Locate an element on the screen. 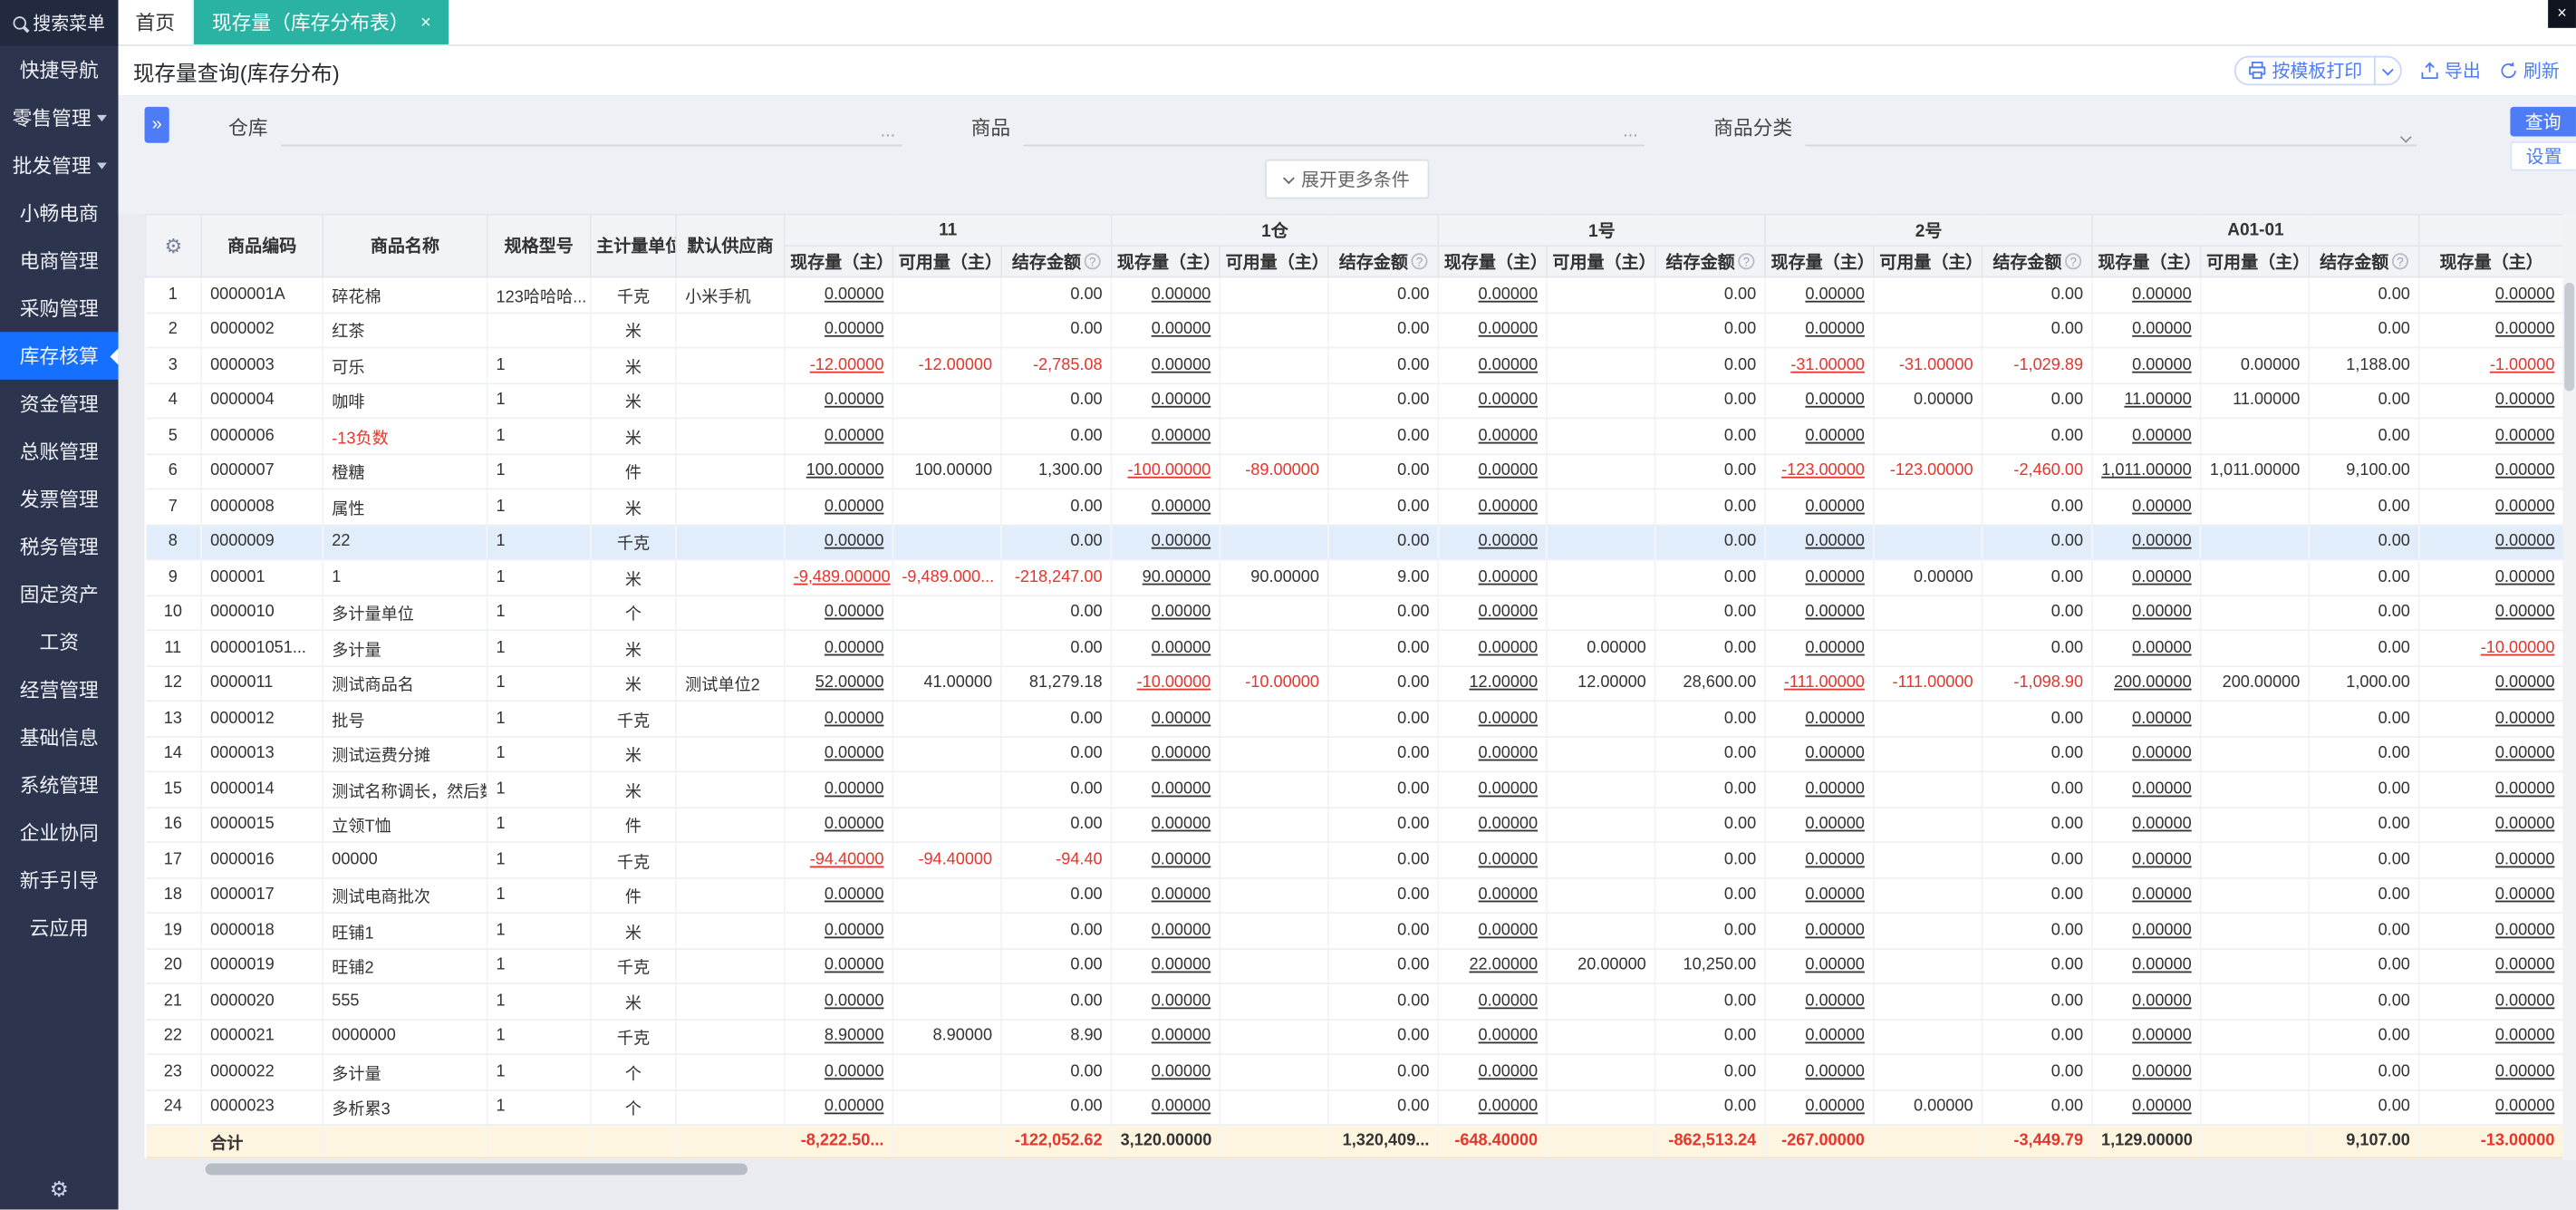  sub-column-header: 结存金额? is located at coordinates (1056, 261).